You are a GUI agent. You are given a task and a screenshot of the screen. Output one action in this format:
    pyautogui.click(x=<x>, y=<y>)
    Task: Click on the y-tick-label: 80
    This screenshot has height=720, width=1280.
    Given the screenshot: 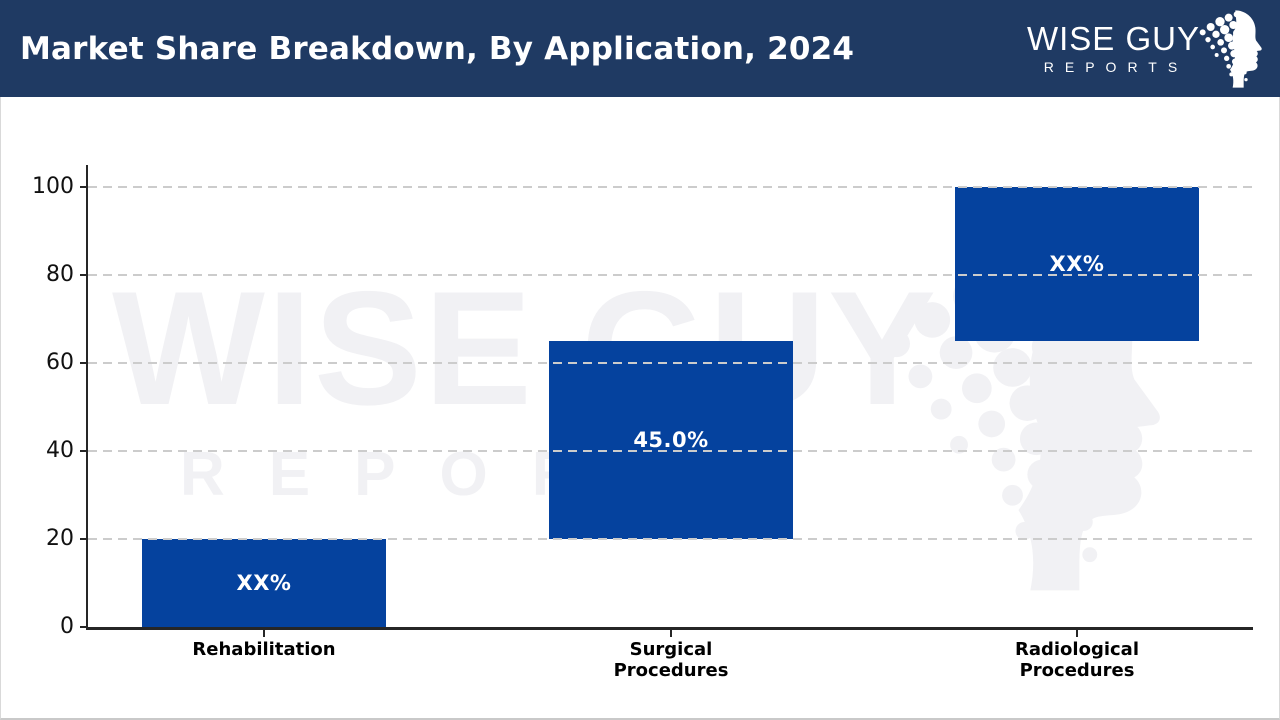 What is the action you would take?
    pyautogui.click(x=60, y=274)
    